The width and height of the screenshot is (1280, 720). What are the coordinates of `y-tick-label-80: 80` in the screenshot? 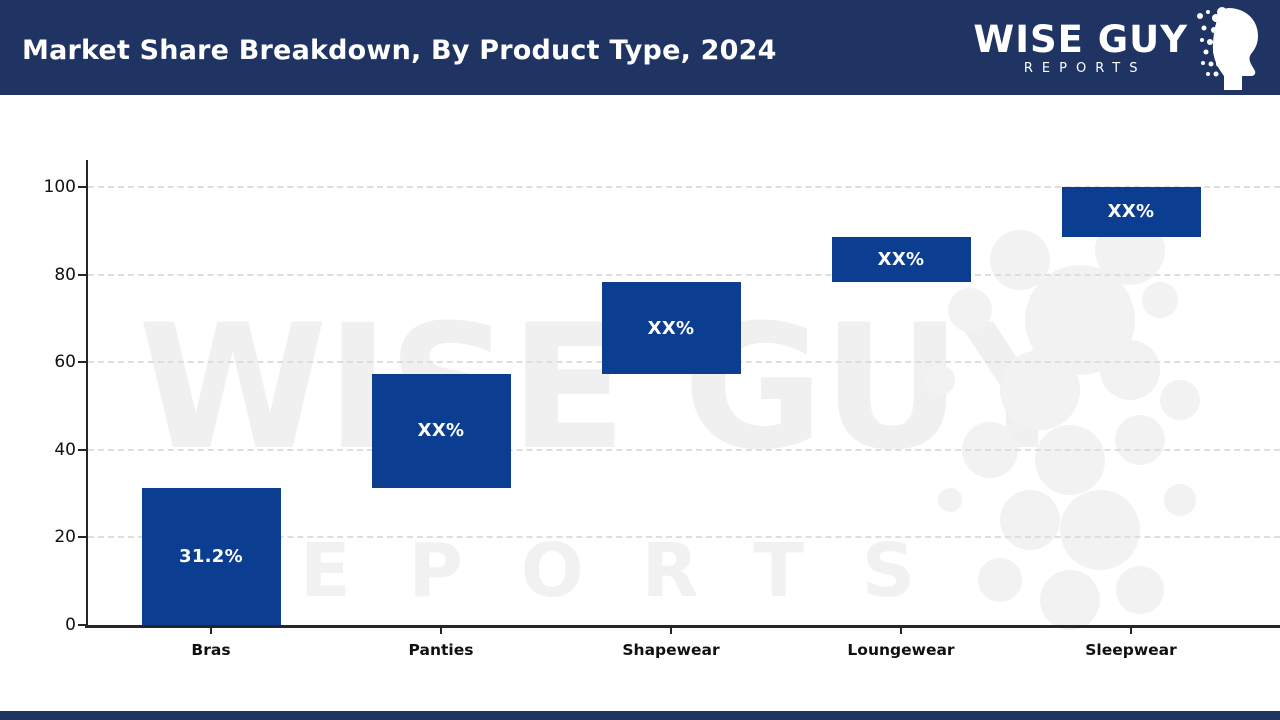 It's located at (65, 274).